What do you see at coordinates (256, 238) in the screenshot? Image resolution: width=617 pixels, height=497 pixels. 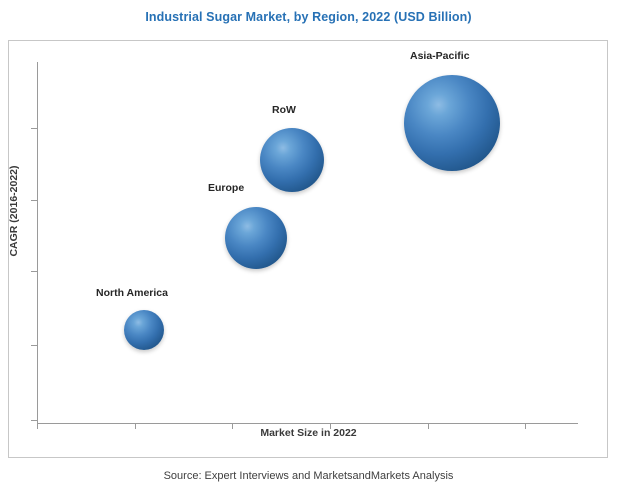 I see `bubble-europe` at bounding box center [256, 238].